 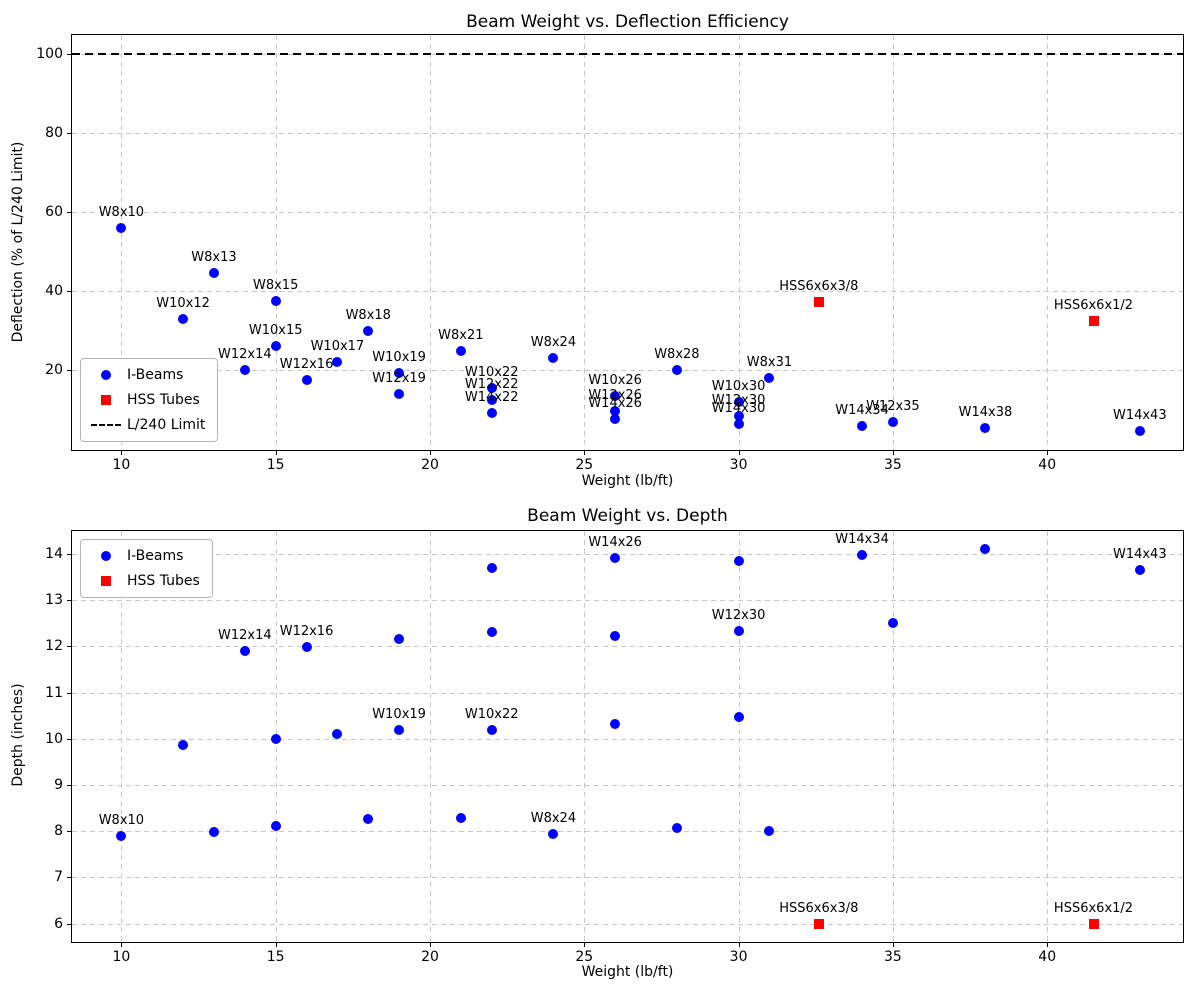 What do you see at coordinates (337, 346) in the screenshot?
I see `point-label-W10x17: W10x17` at bounding box center [337, 346].